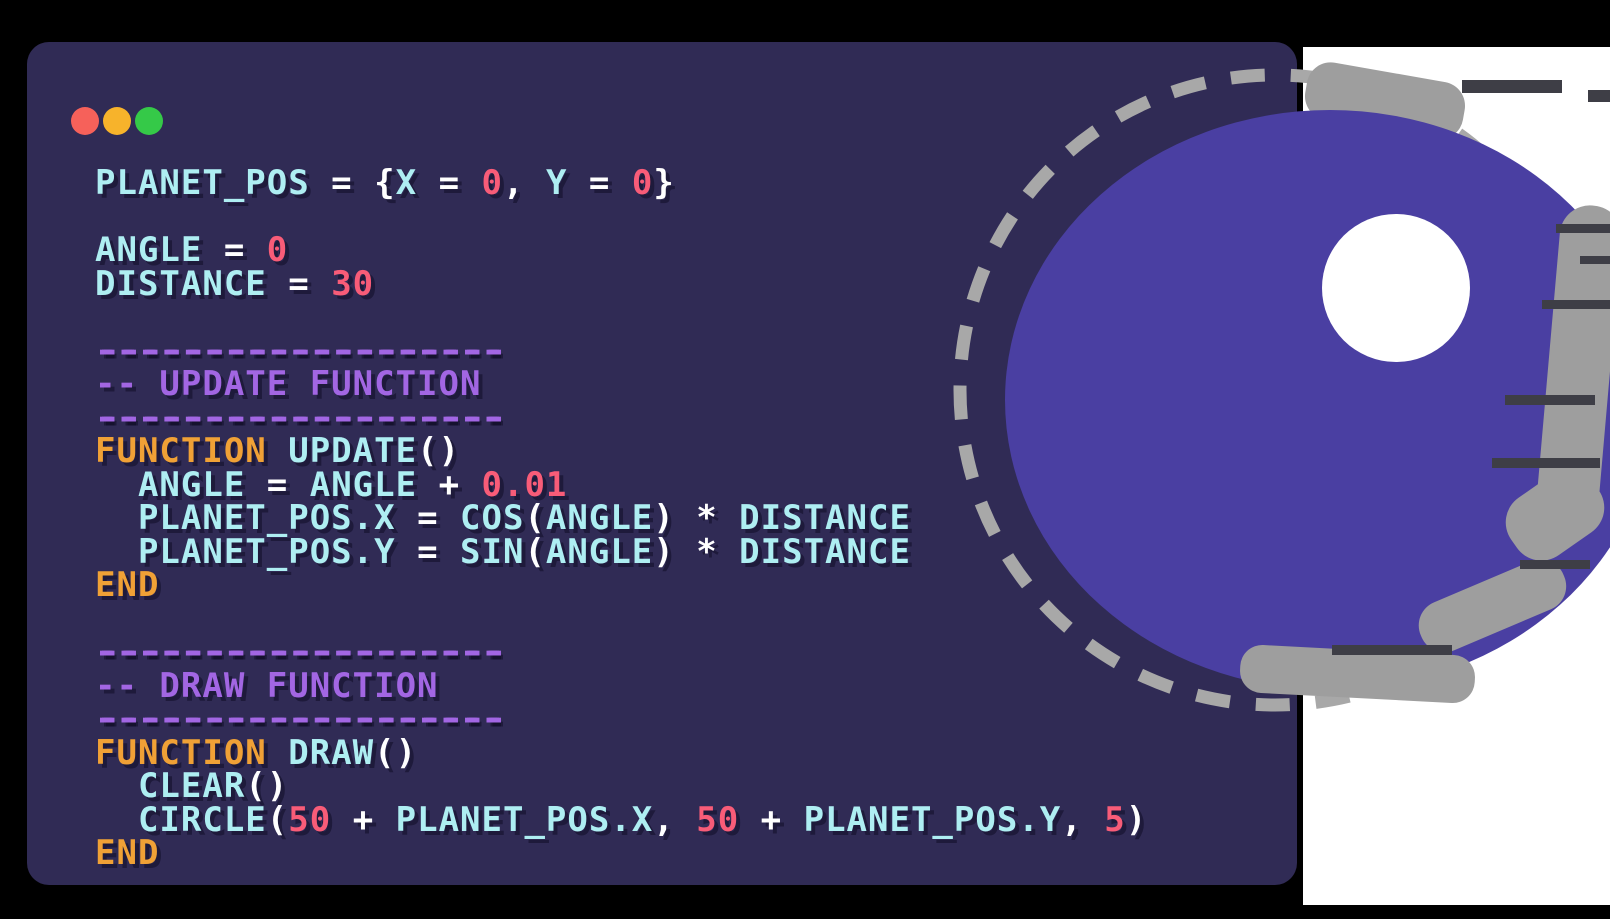 This screenshot has height=919, width=1610. What do you see at coordinates (664, 183) in the screenshot?
I see `code-token: }` at bounding box center [664, 183].